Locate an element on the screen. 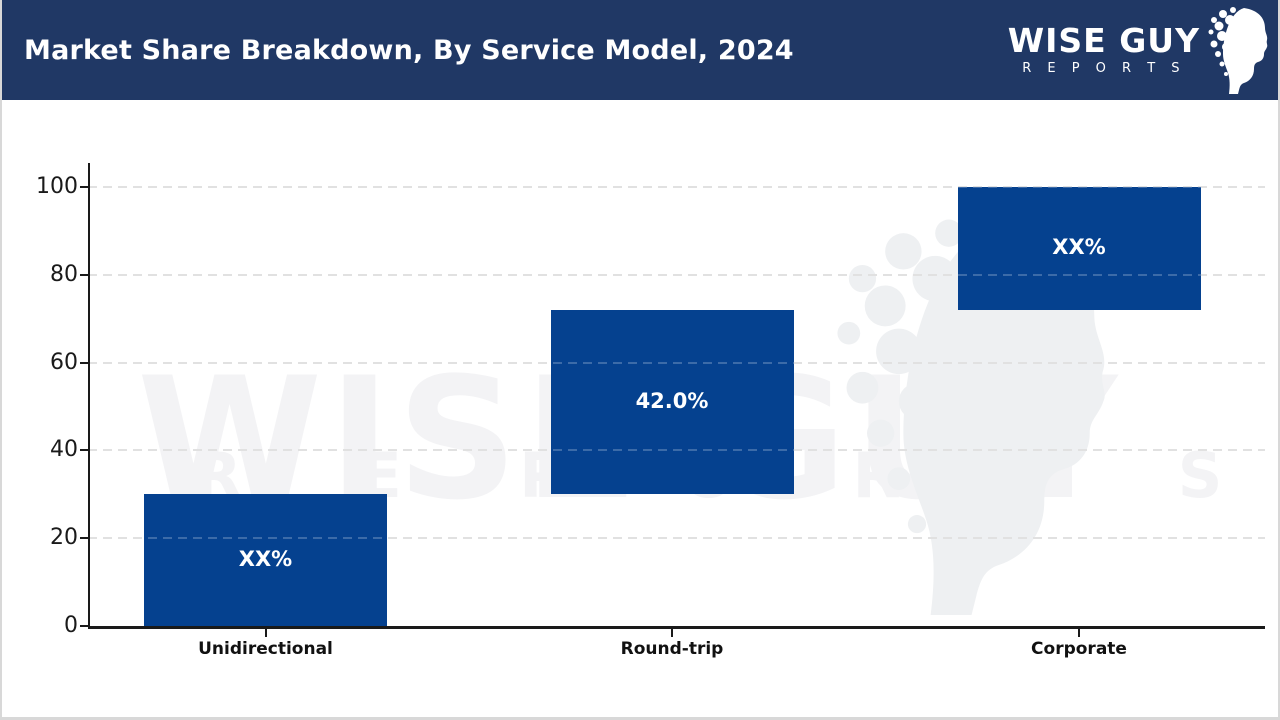 Image resolution: width=1280 pixels, height=720 pixels. y-tick-label: 20 is located at coordinates (64, 538).